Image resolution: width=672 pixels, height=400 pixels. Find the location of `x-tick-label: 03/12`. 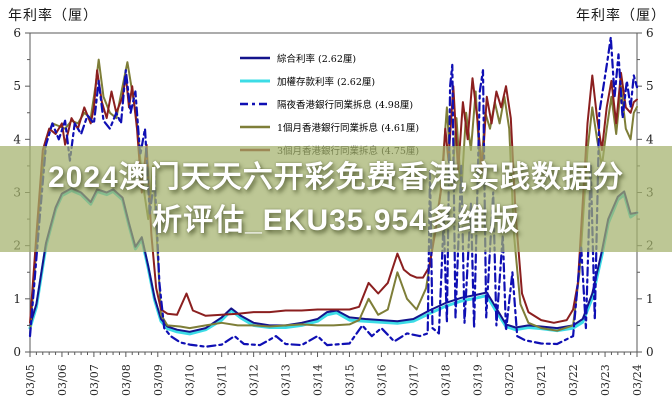

x-tick-label: 03/12 is located at coordinates (254, 380).